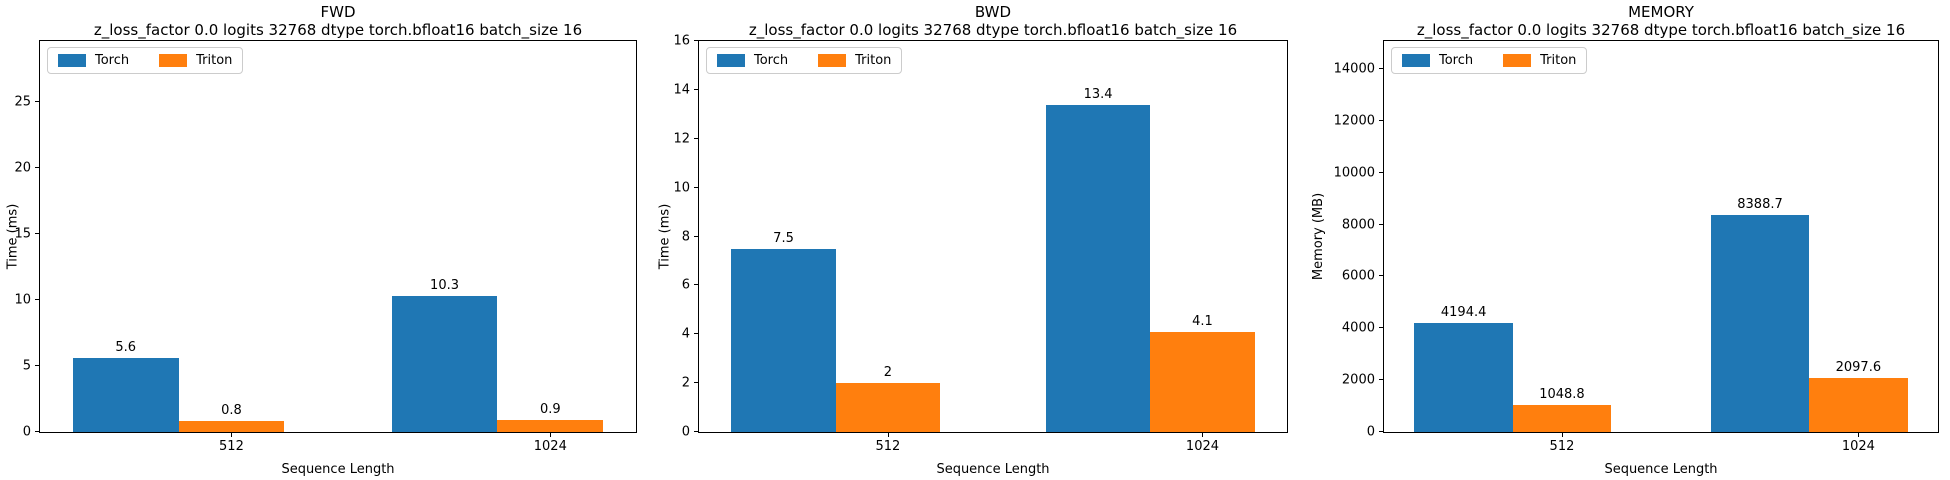  Describe the element at coordinates (445, 285) in the screenshot. I see `bar-value-label: 10.3` at that location.